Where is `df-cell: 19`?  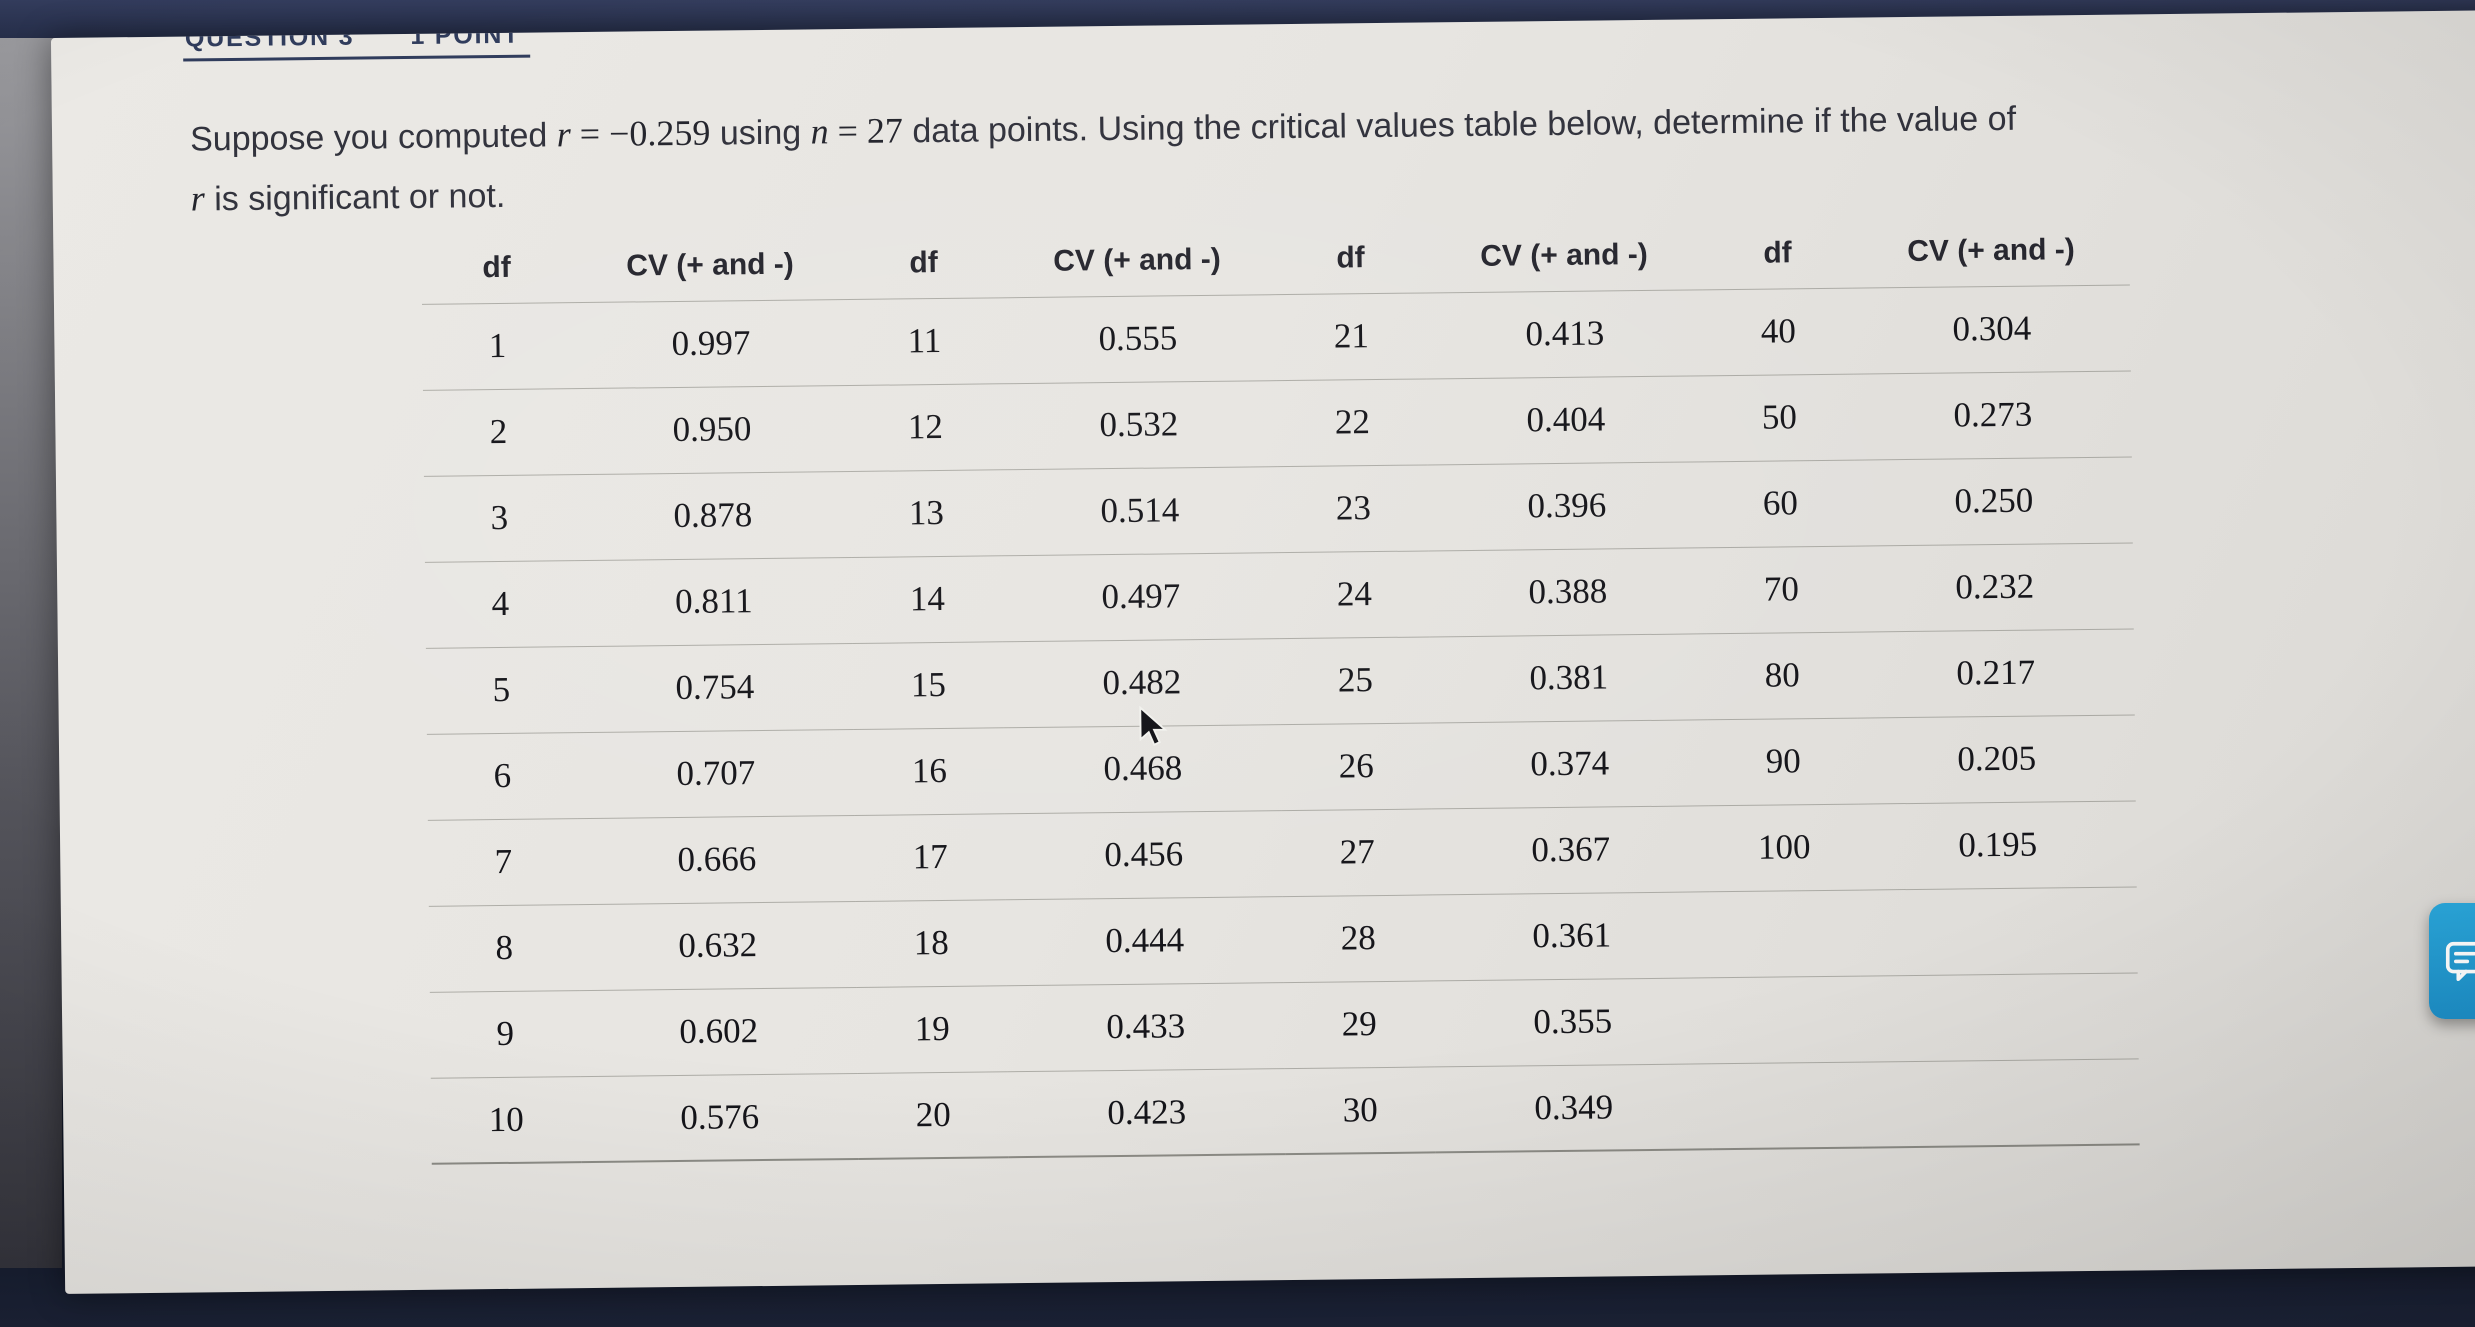 df-cell: 19 is located at coordinates (932, 1028).